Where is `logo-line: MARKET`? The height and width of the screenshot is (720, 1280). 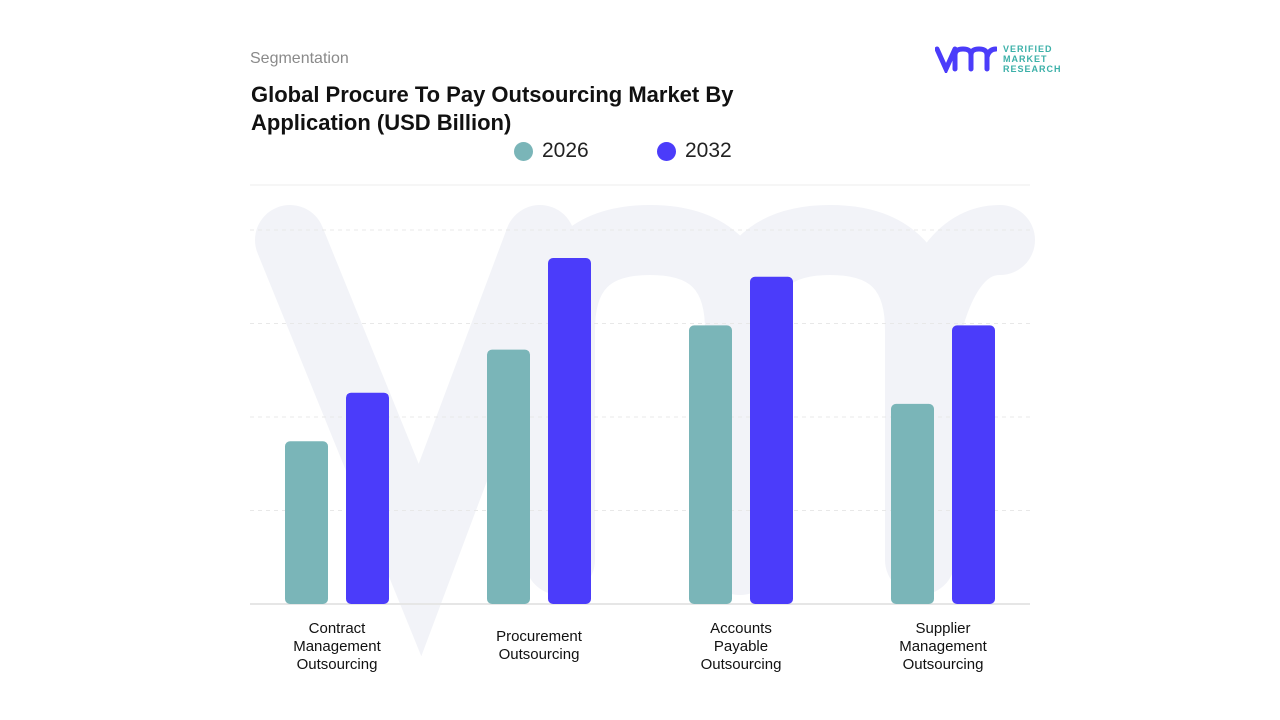 logo-line: MARKET is located at coordinates (1025, 59).